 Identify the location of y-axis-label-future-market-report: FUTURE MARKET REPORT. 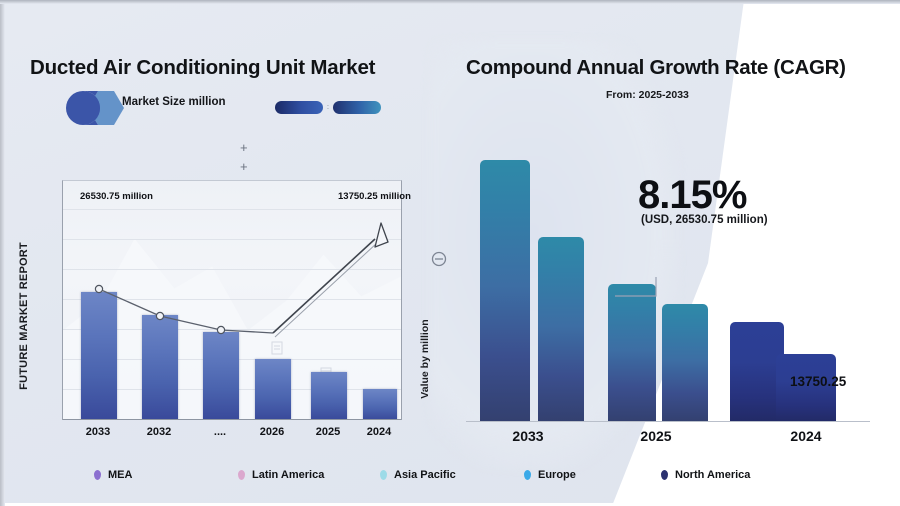
(24, 316).